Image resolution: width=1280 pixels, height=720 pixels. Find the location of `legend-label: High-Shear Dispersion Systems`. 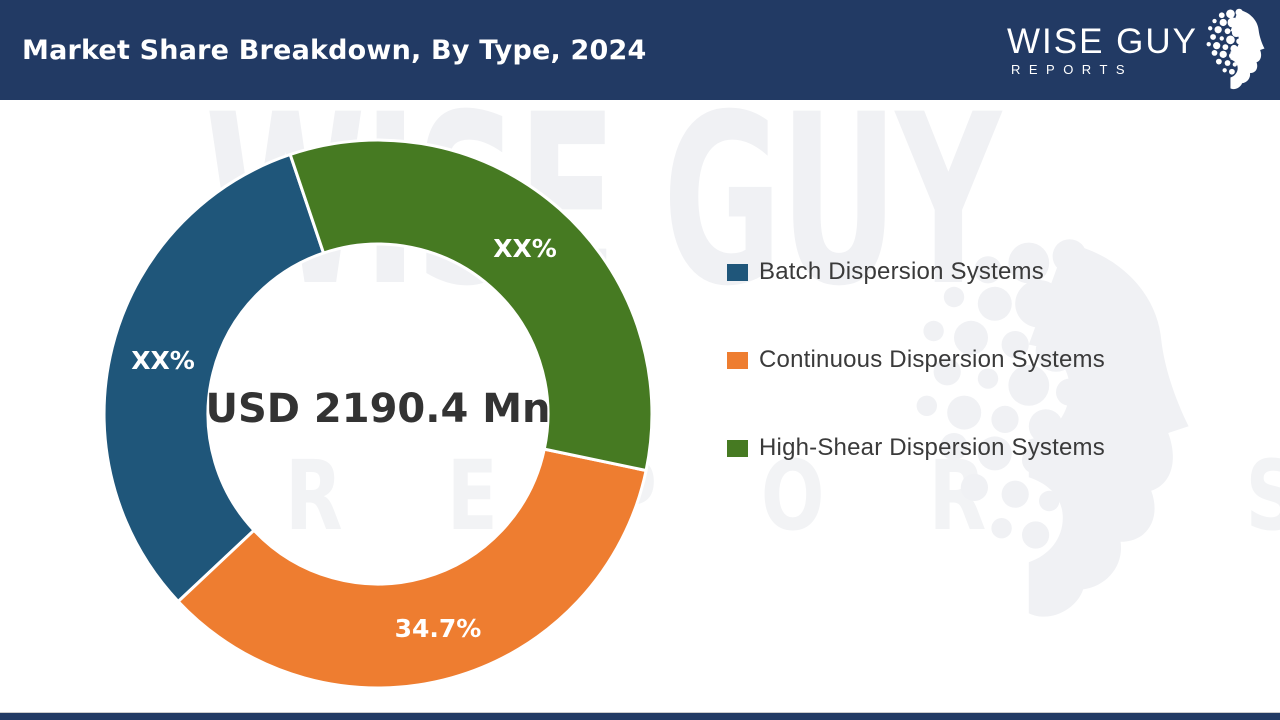

legend-label: High-Shear Dispersion Systems is located at coordinates (932, 447).